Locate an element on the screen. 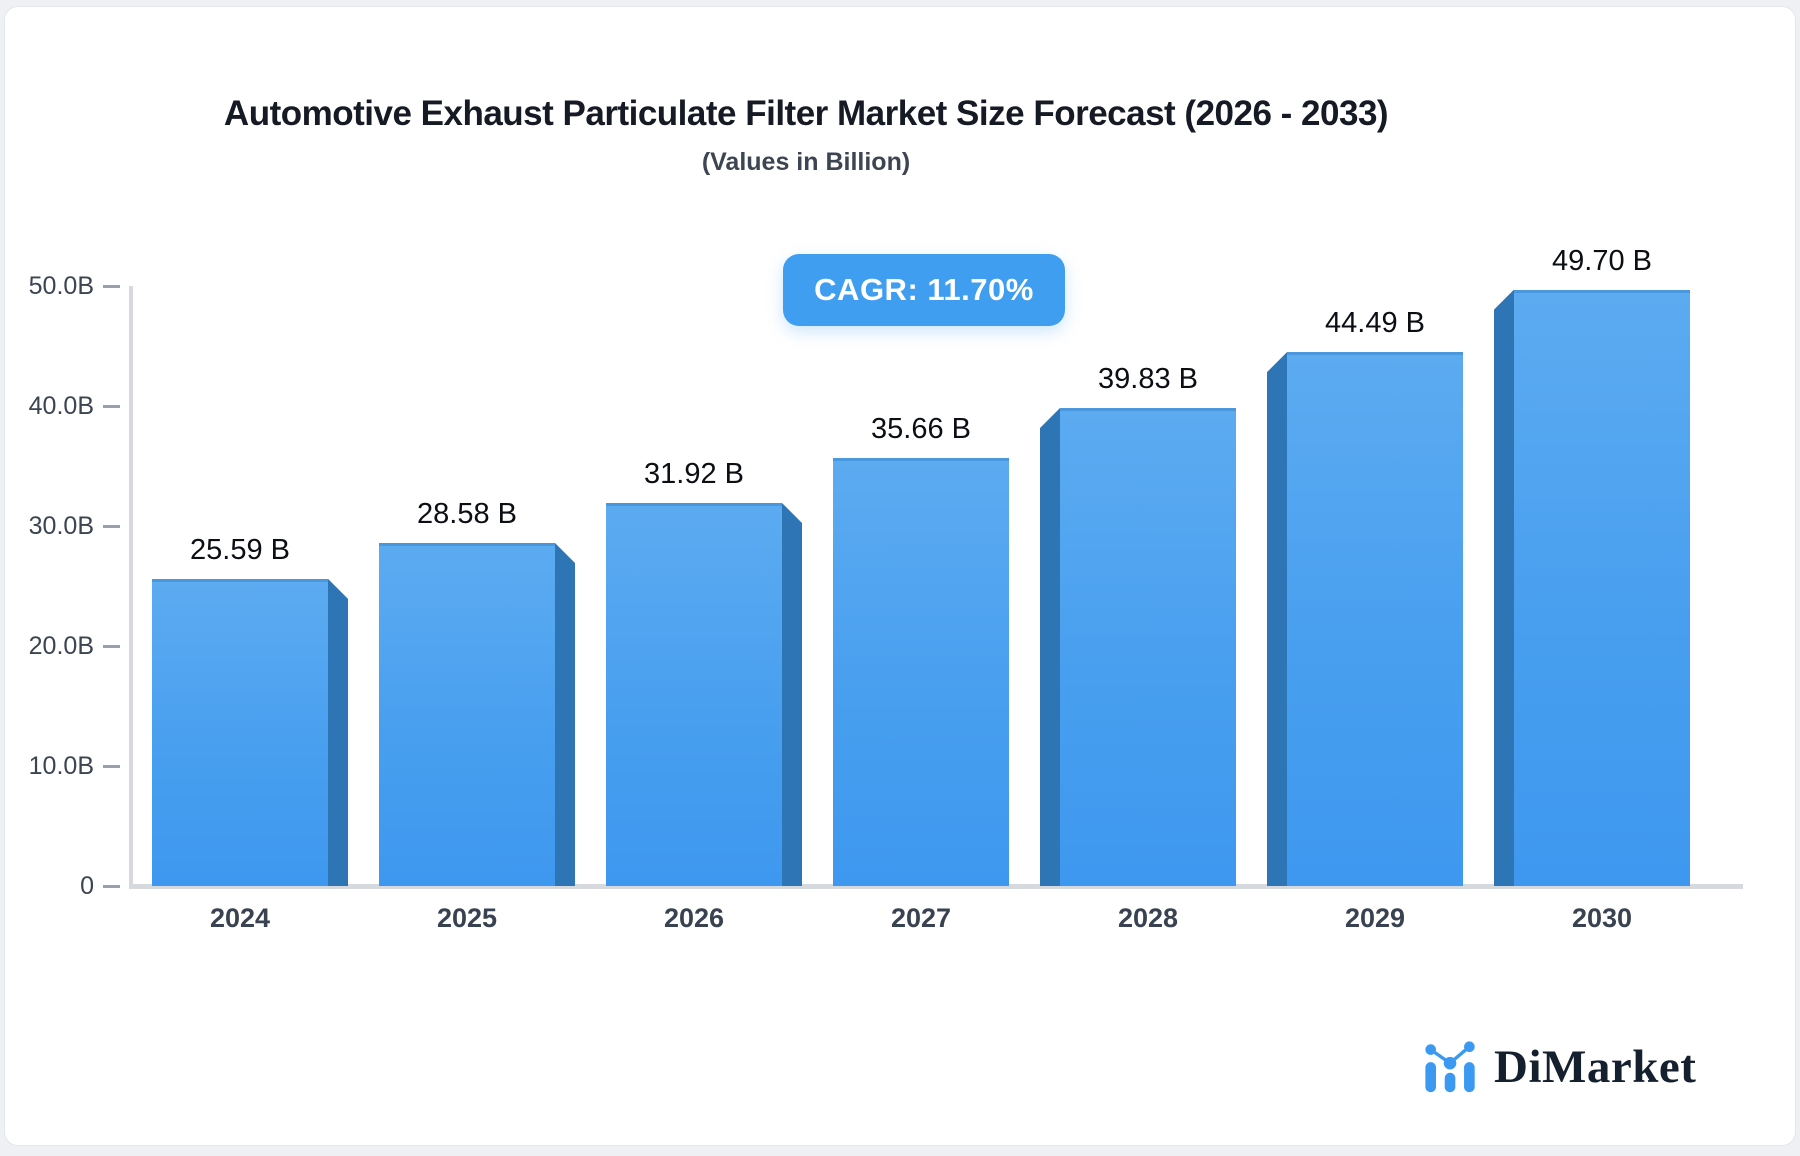  y-tick-label: 20.0B is located at coordinates (61, 646).